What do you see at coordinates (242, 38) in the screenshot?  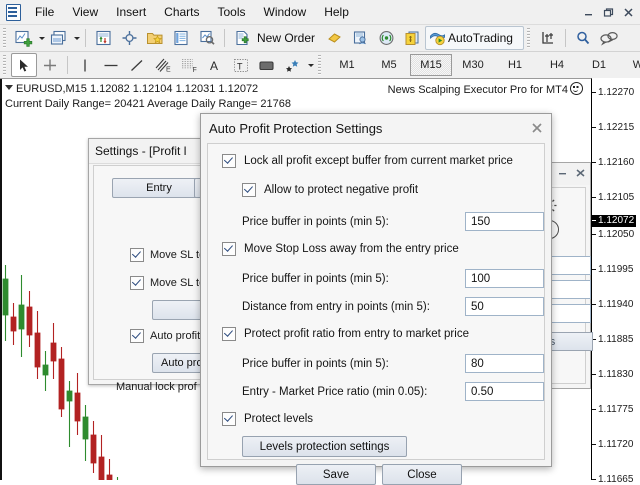 I see `new-order-button` at bounding box center [242, 38].